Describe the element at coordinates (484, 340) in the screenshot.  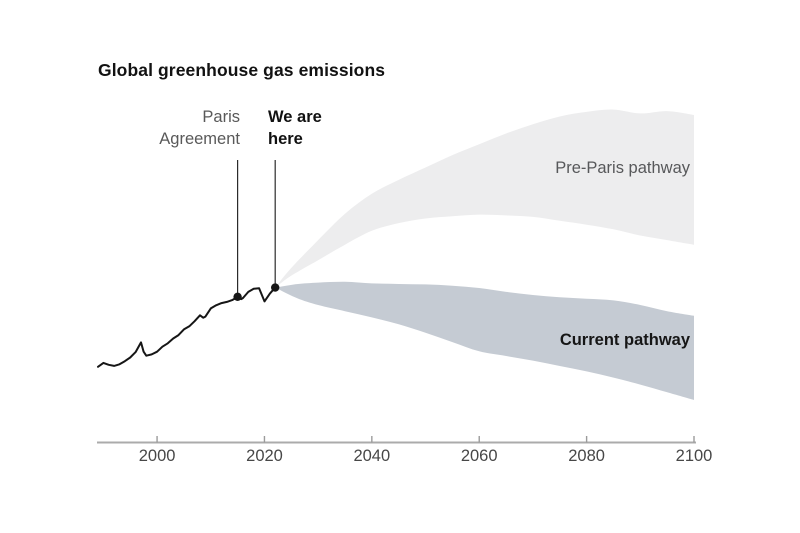
I see `current-pathway-band` at that location.